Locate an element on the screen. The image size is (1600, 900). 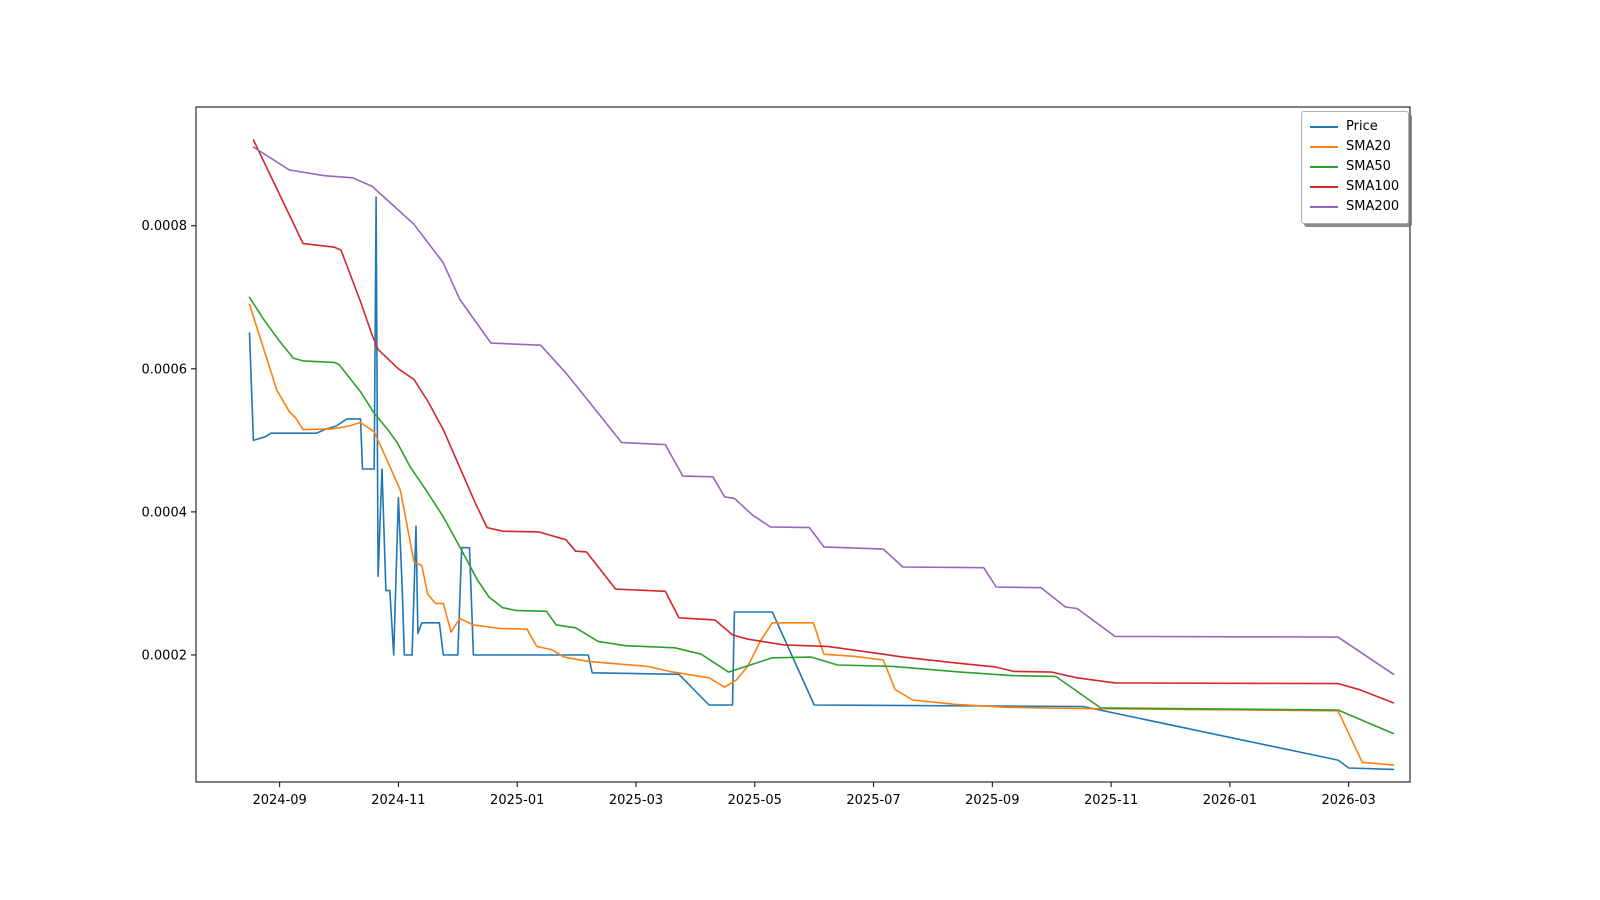
legend-item: Price is located at coordinates (1354, 127).